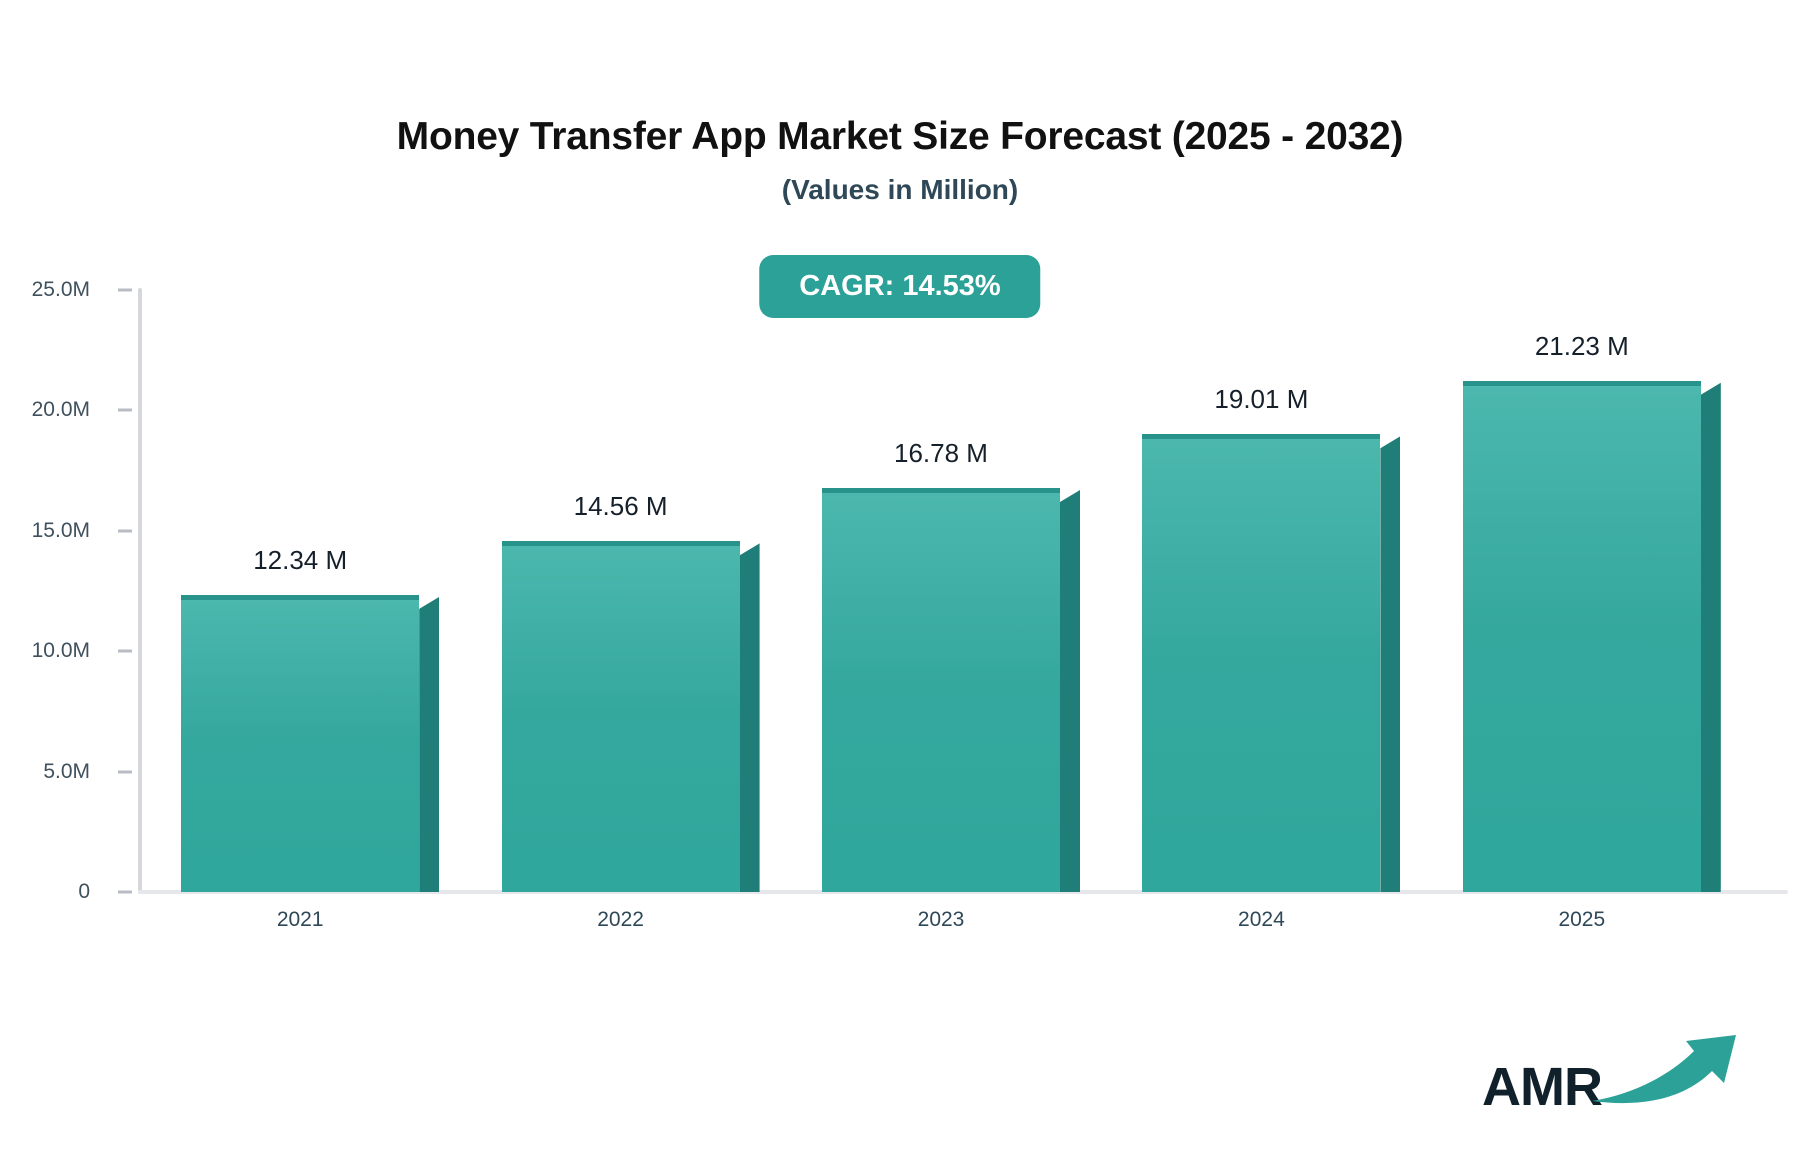 The width and height of the screenshot is (1800, 1156). What do you see at coordinates (620, 919) in the screenshot?
I see `x-axis-tick-label: 2022` at bounding box center [620, 919].